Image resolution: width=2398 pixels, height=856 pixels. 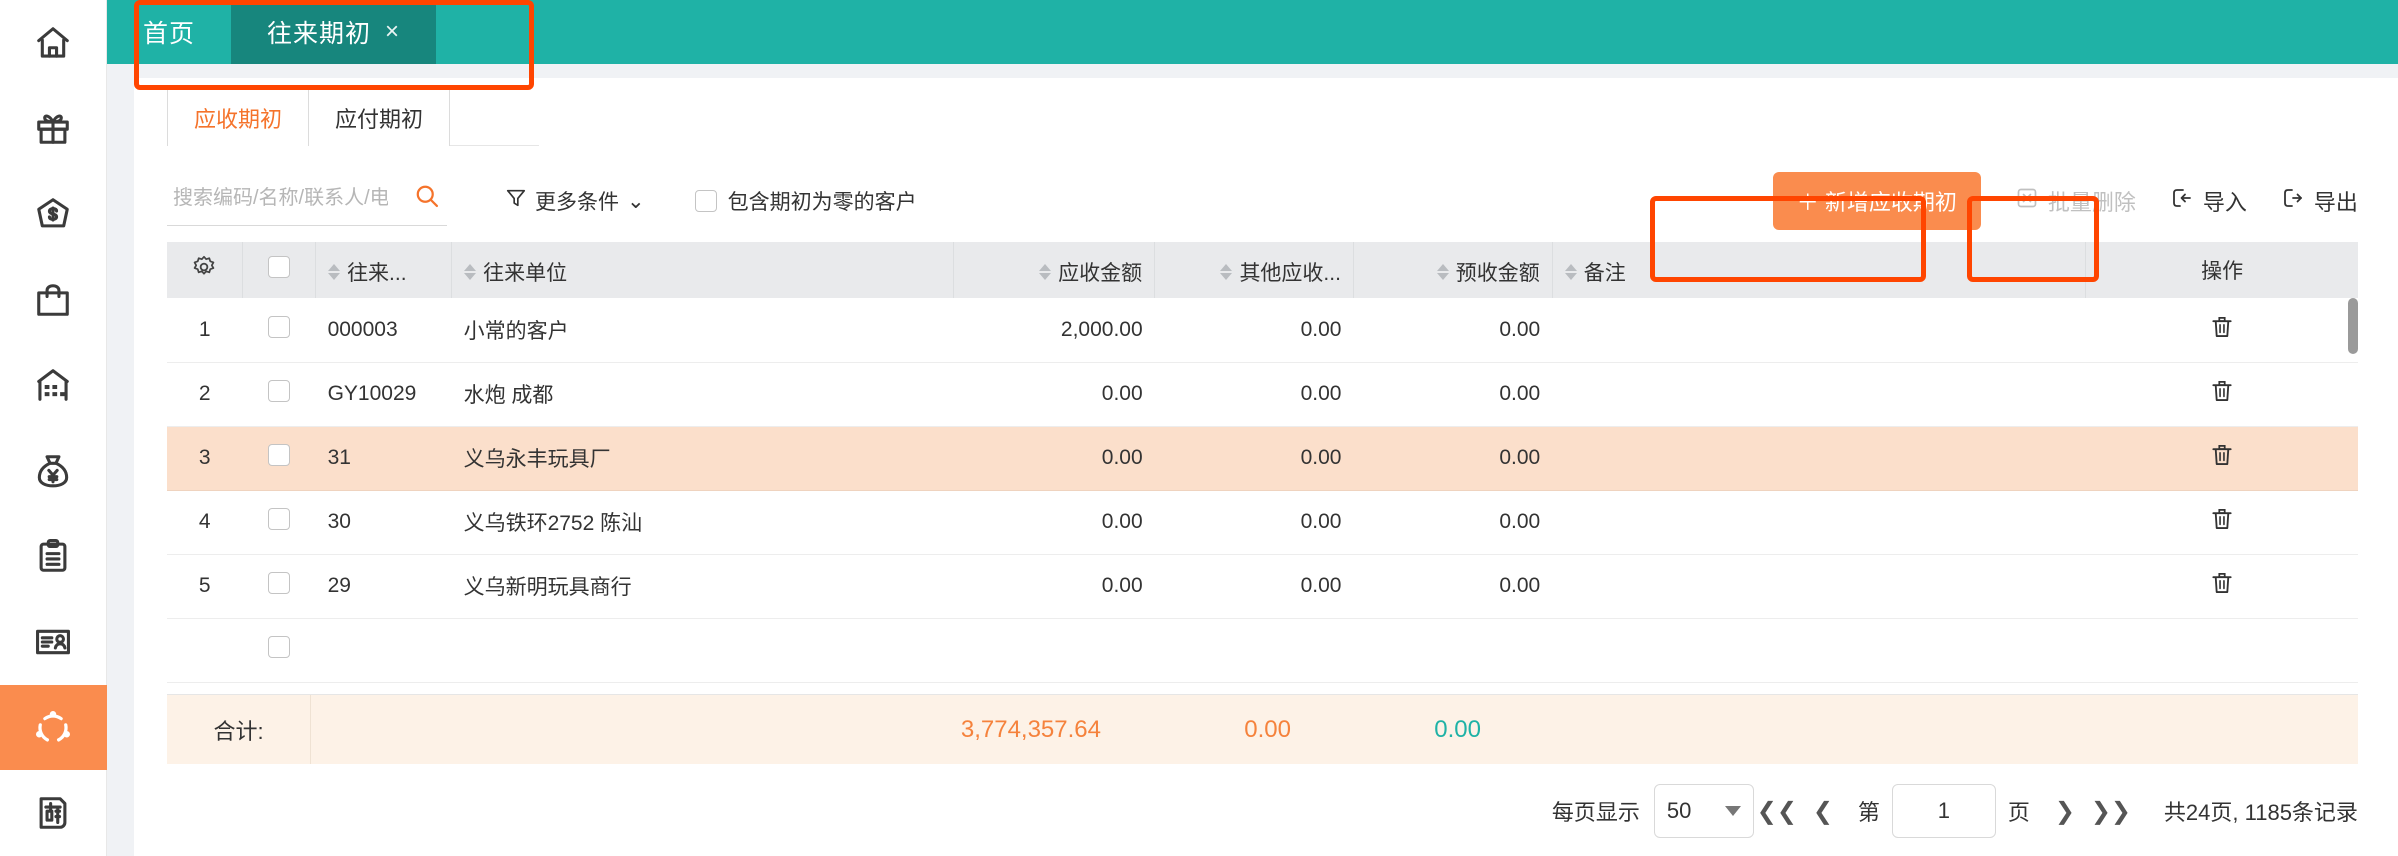 I want to click on sidebar-item-report, so click(x=53, y=557).